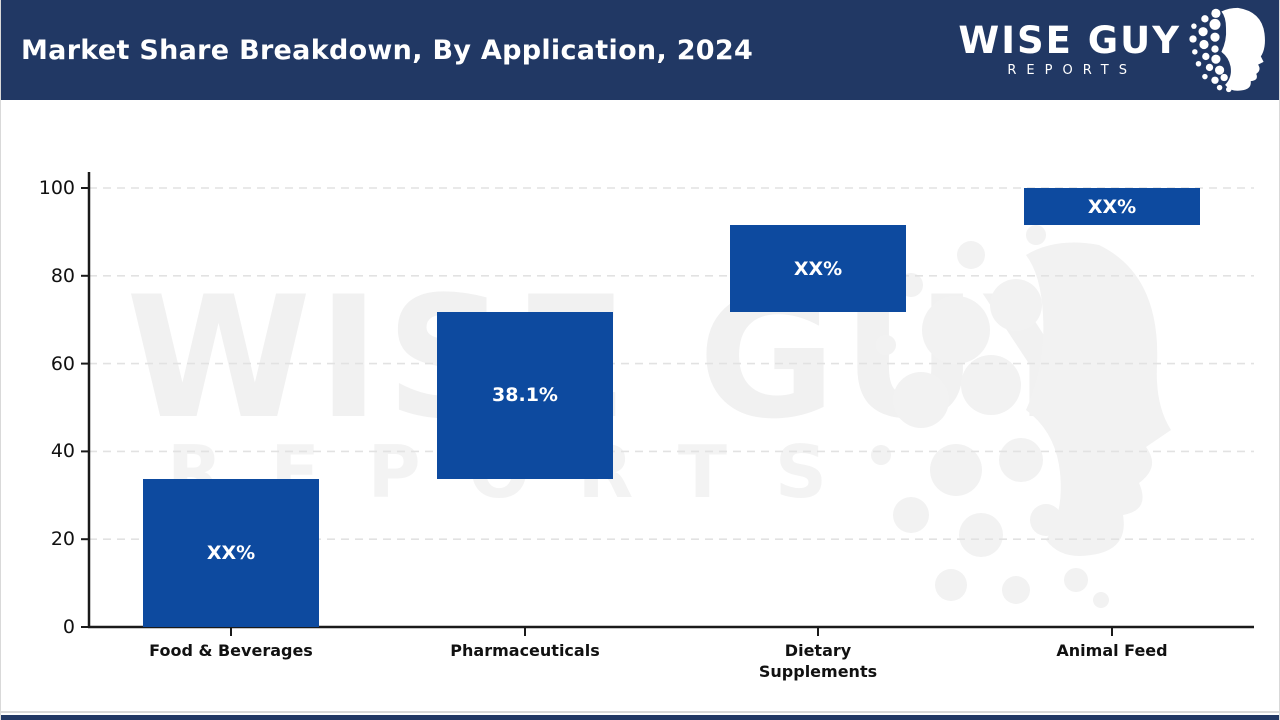 The height and width of the screenshot is (720, 1280). What do you see at coordinates (1112, 650) in the screenshot?
I see `x-tick-label-animal-feed: Animal Feed` at bounding box center [1112, 650].